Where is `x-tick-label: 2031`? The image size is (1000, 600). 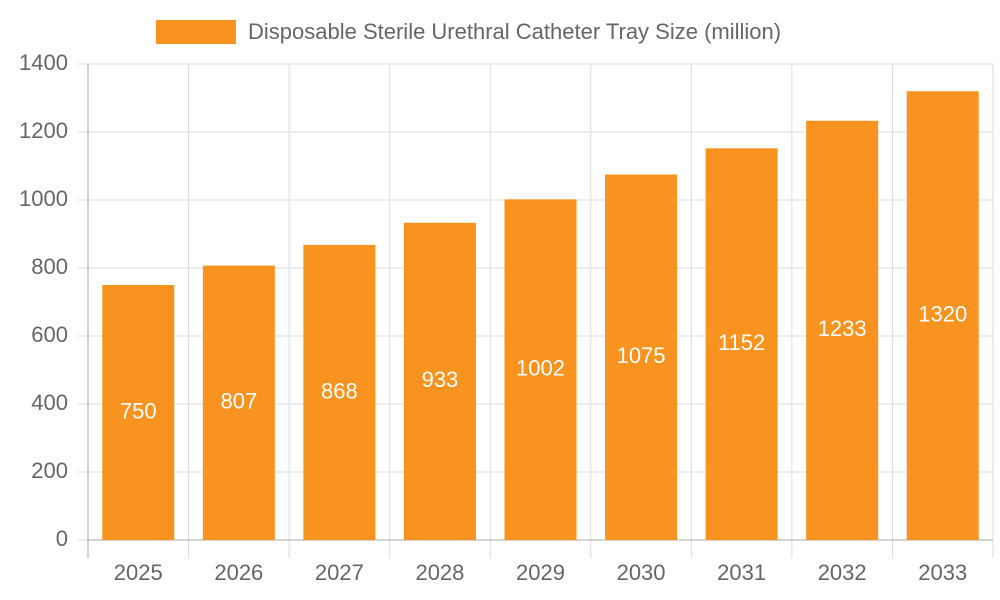 x-tick-label: 2031 is located at coordinates (741, 572).